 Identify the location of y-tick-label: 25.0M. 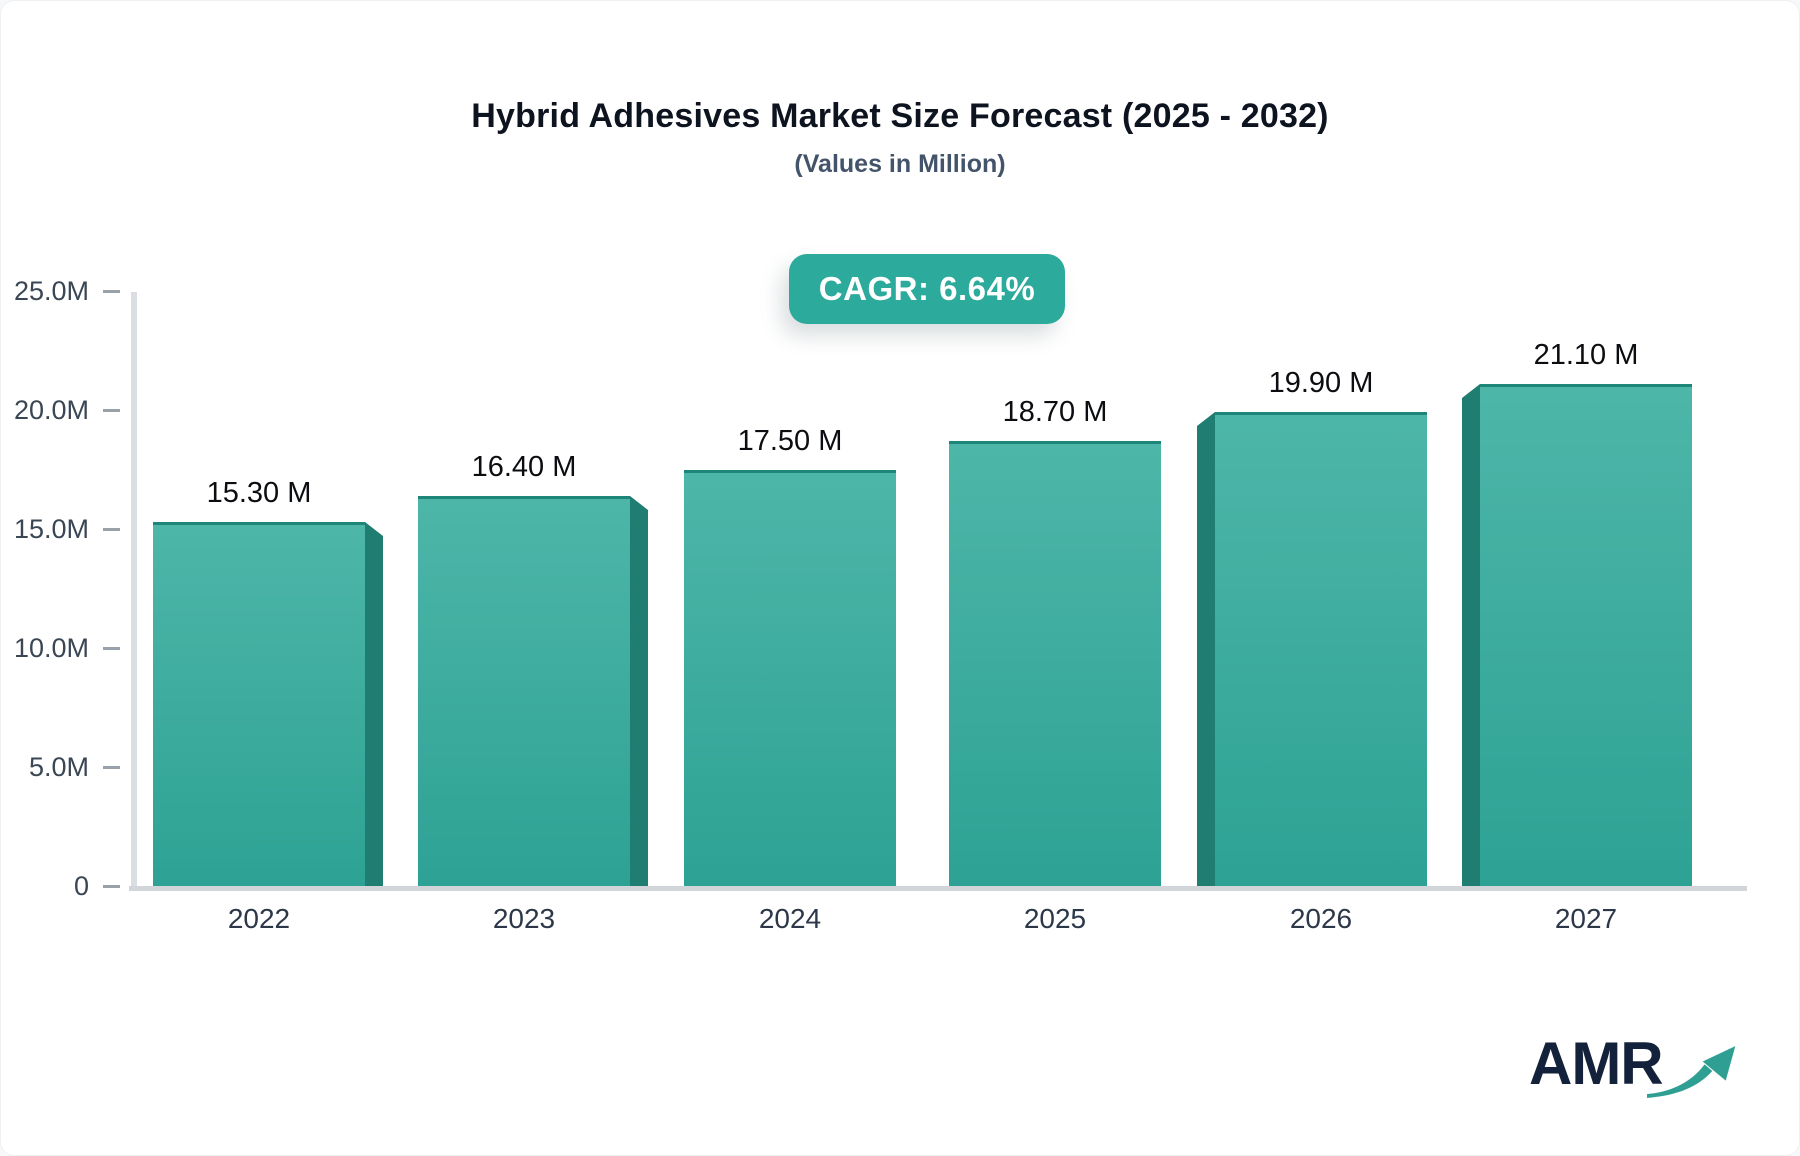
(51, 291).